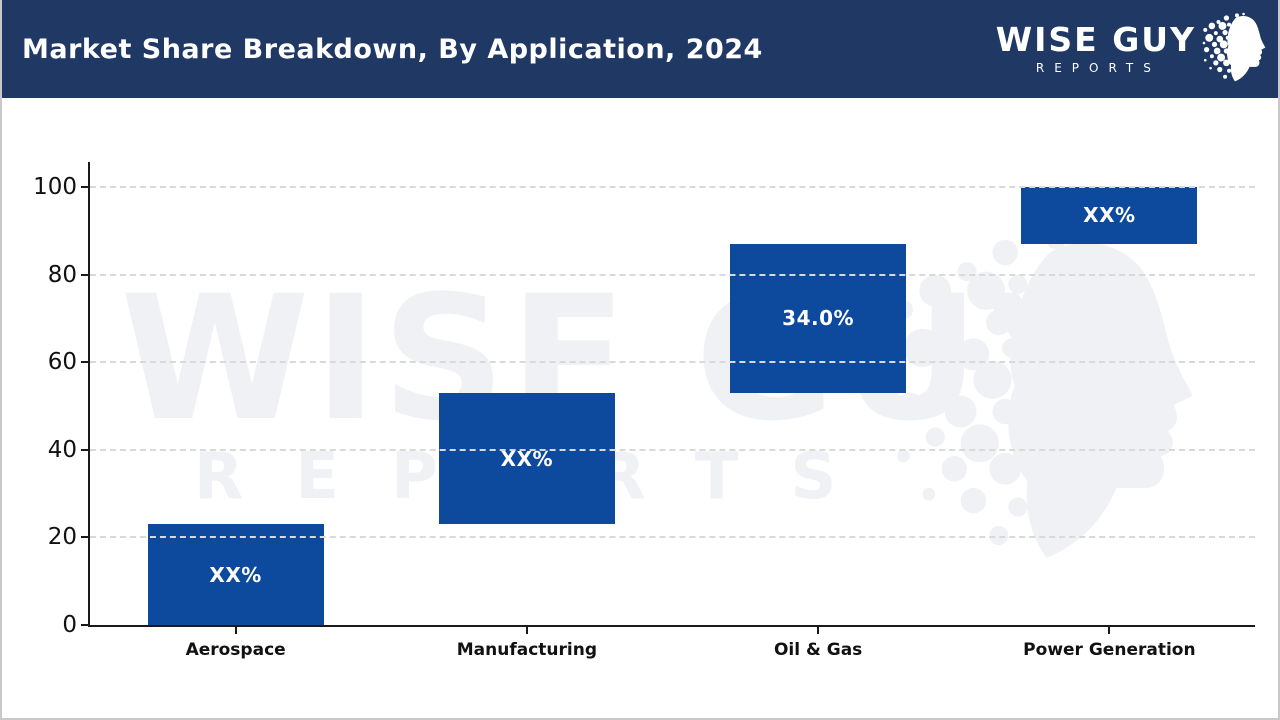  Describe the element at coordinates (1098, 67) in the screenshot. I see `brand-subtitle: REPORTS` at that location.